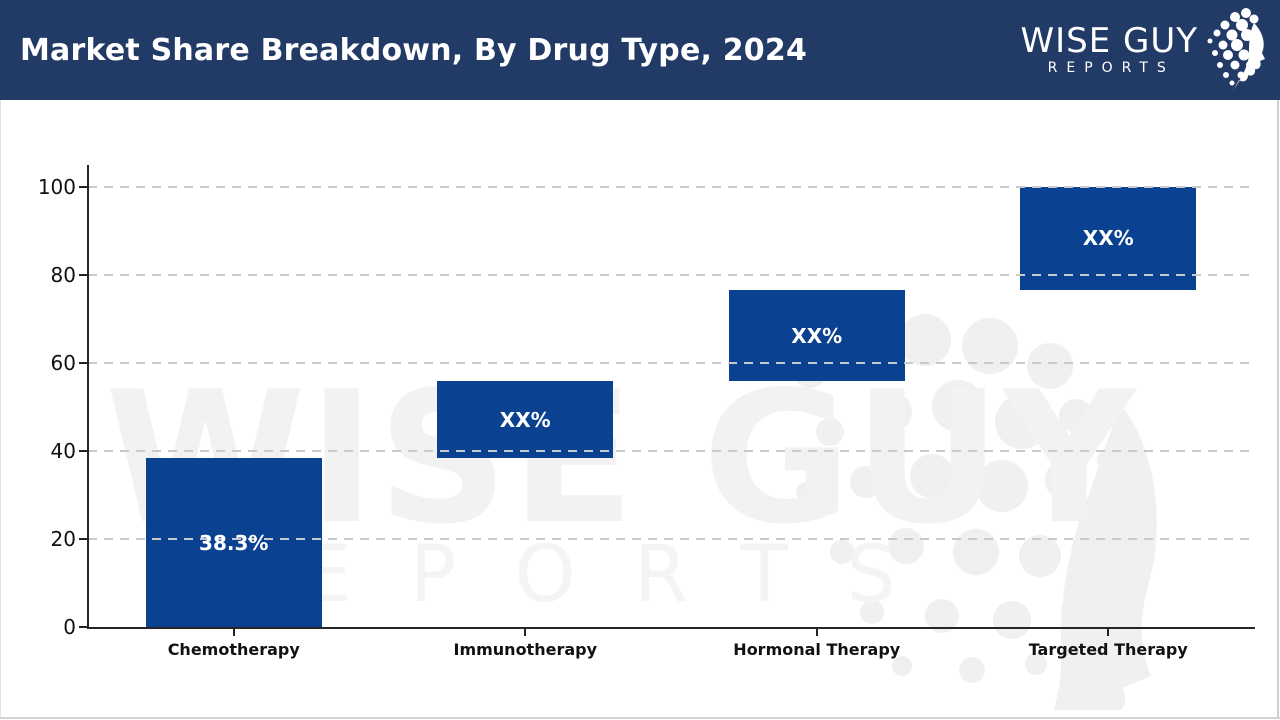 This screenshot has width=1280, height=720. I want to click on wiseguy-logo-text: WISE GUY REPORTS, so click(1109, 48).